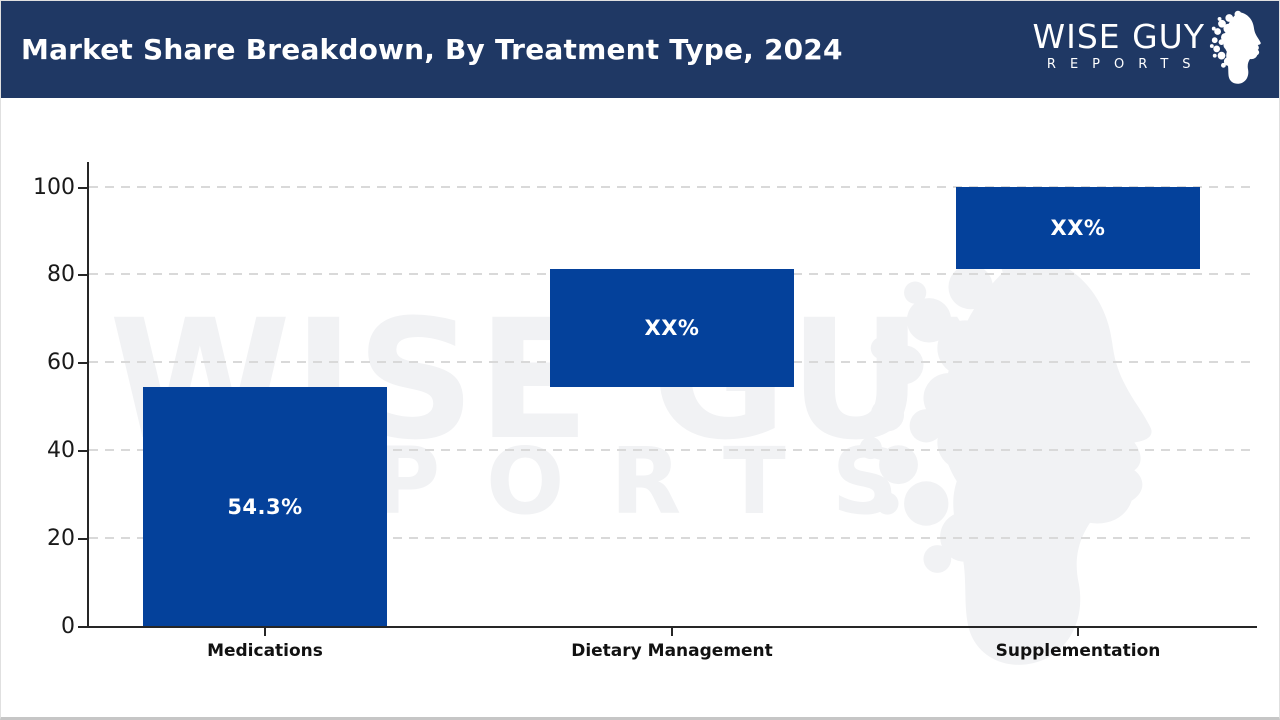  What do you see at coordinates (1125, 65) in the screenshot?
I see `logo-subtitle: REPORTS` at bounding box center [1125, 65].